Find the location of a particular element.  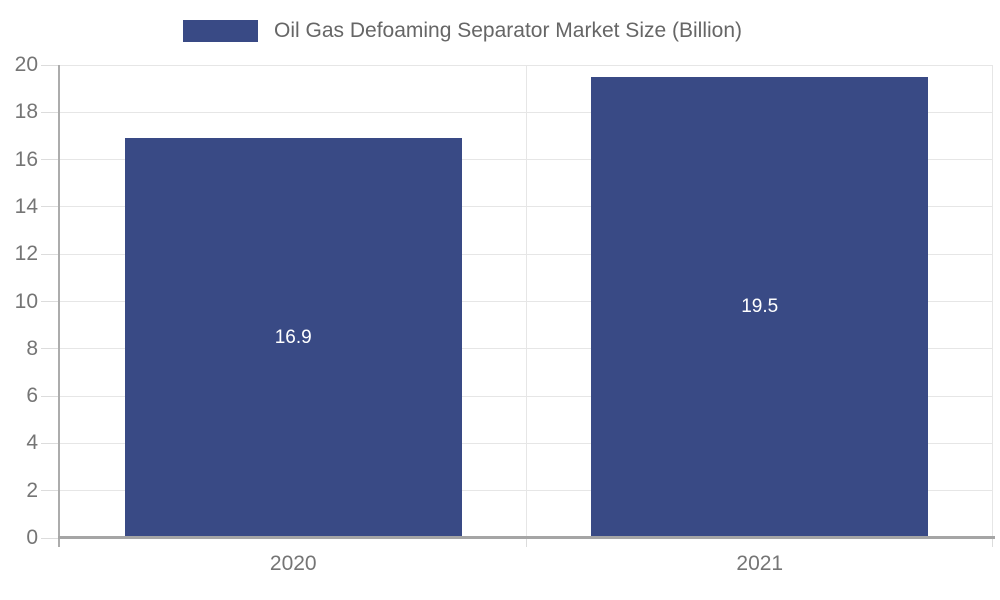

y-tick-label: 4 is located at coordinates (32, 443).